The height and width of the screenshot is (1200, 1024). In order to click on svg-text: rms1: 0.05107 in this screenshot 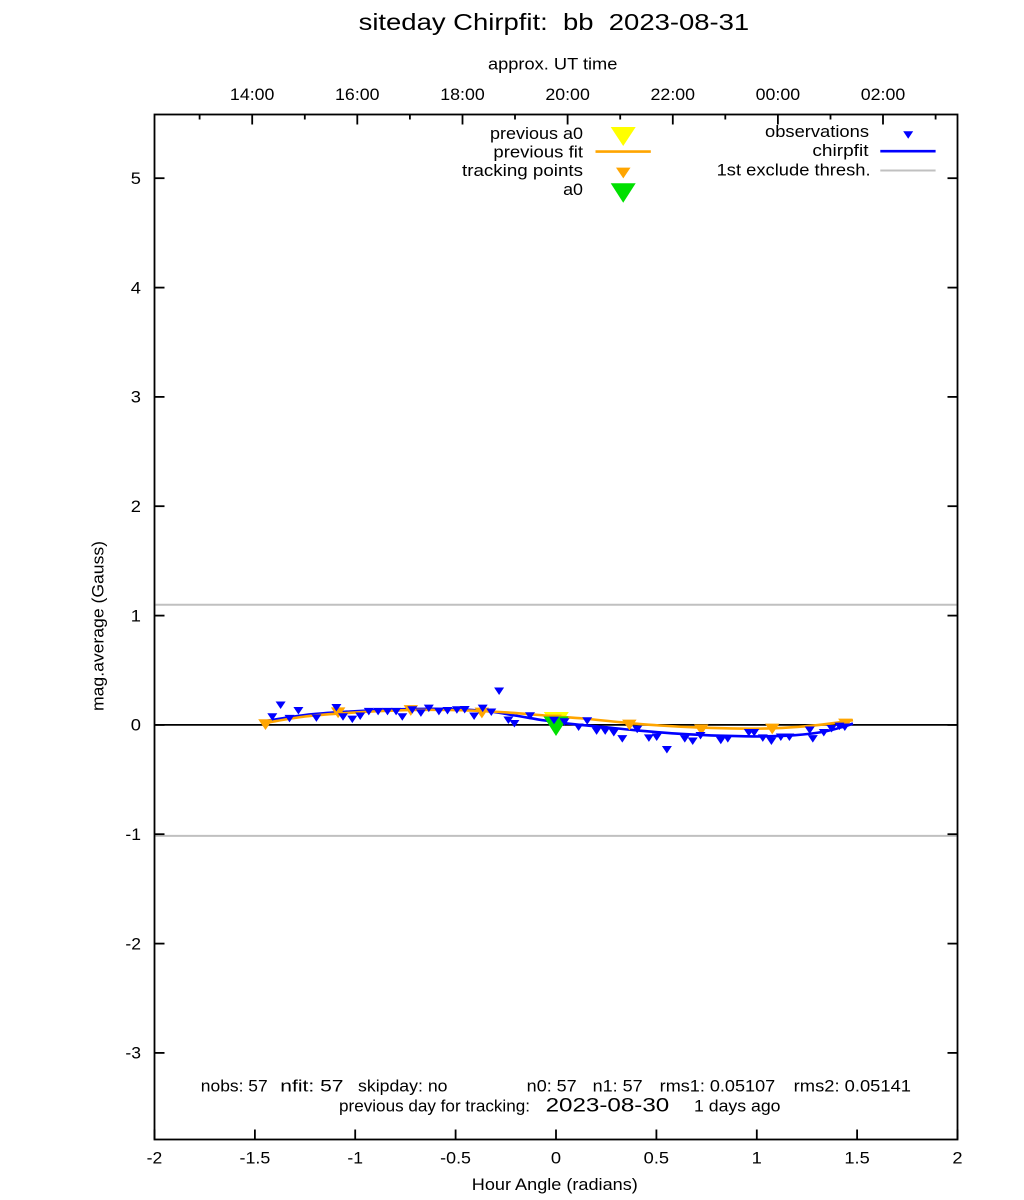, I will do `click(718, 1086)`.